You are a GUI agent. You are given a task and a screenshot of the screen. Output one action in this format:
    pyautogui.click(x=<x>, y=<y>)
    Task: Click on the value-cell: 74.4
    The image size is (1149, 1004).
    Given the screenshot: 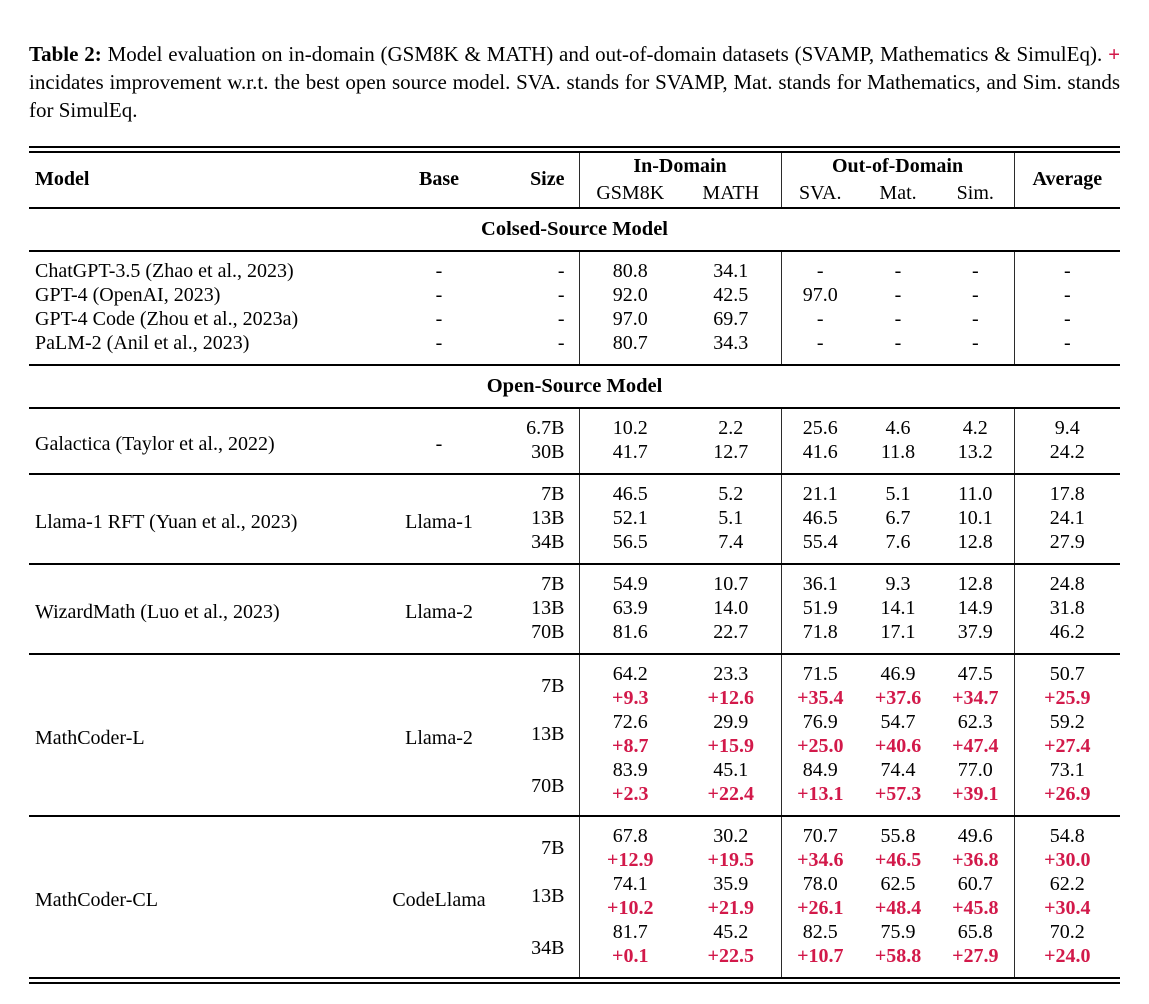 What is the action you would take?
    pyautogui.click(x=898, y=770)
    